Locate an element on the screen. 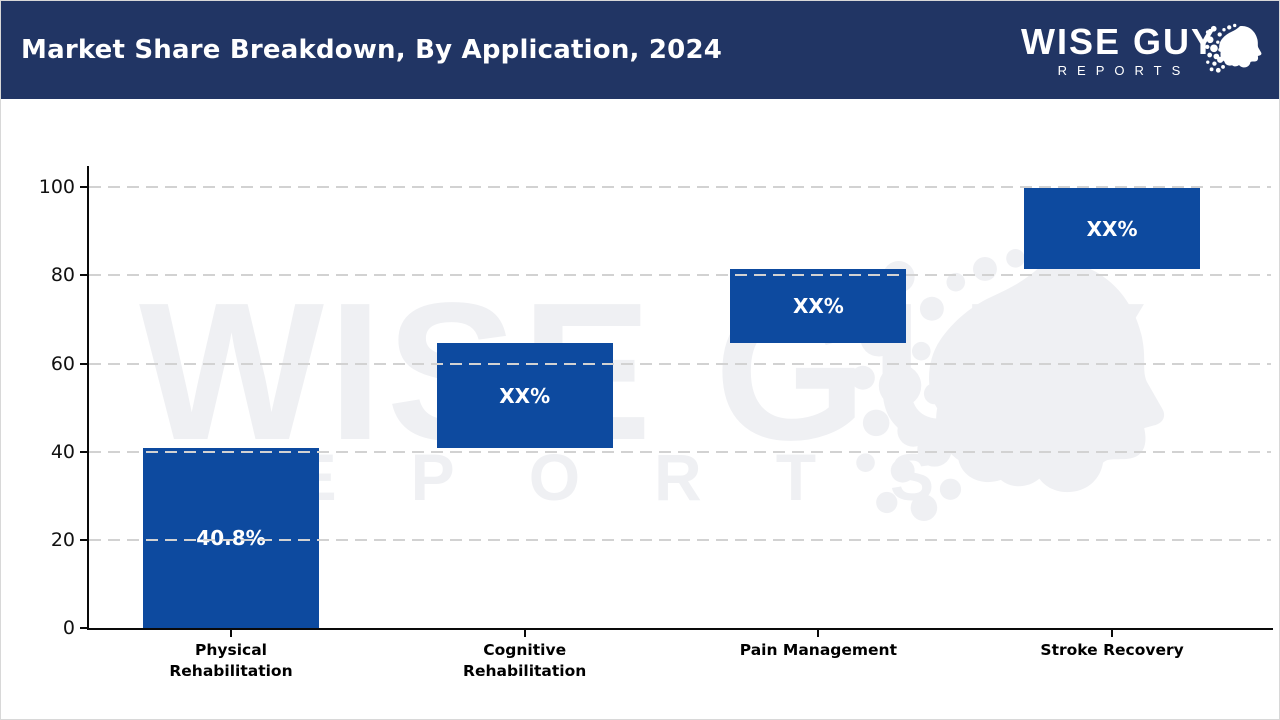 The image size is (1280, 720). logo-brand: WISE GUY is located at coordinates (1118, 41).